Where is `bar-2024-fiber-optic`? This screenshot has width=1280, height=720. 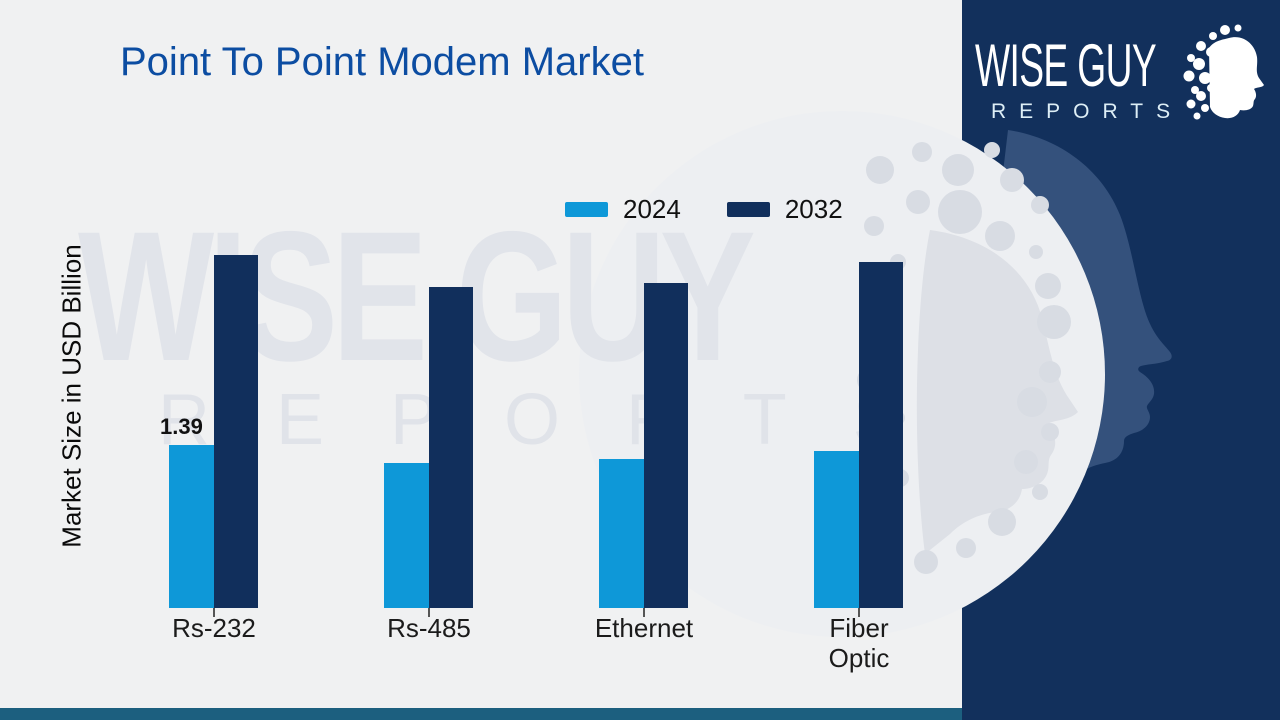 bar-2024-fiber-optic is located at coordinates (836, 529).